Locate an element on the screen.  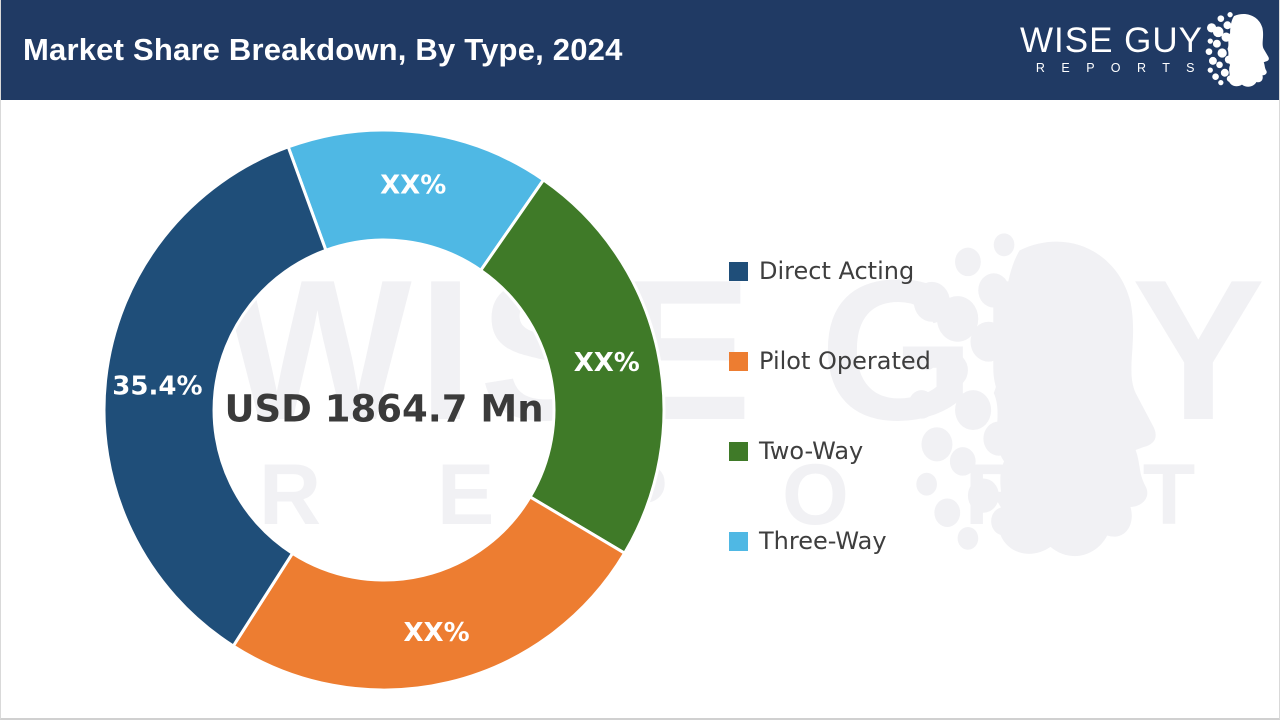
wise-guy-logo: WISE GUY R E P O R T S is located at coordinates (1145, 49).